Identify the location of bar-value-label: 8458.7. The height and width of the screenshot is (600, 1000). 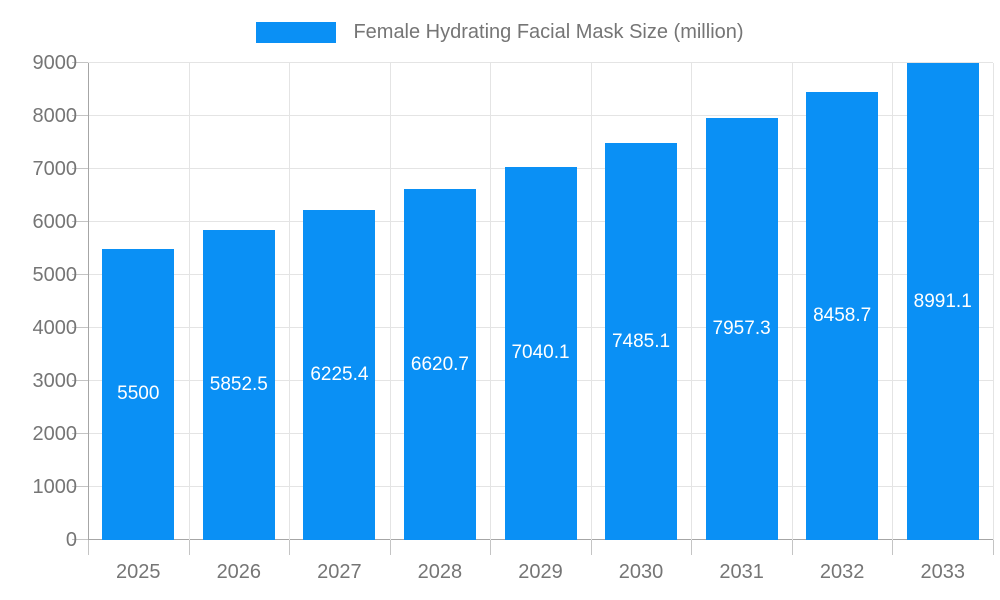
(842, 315).